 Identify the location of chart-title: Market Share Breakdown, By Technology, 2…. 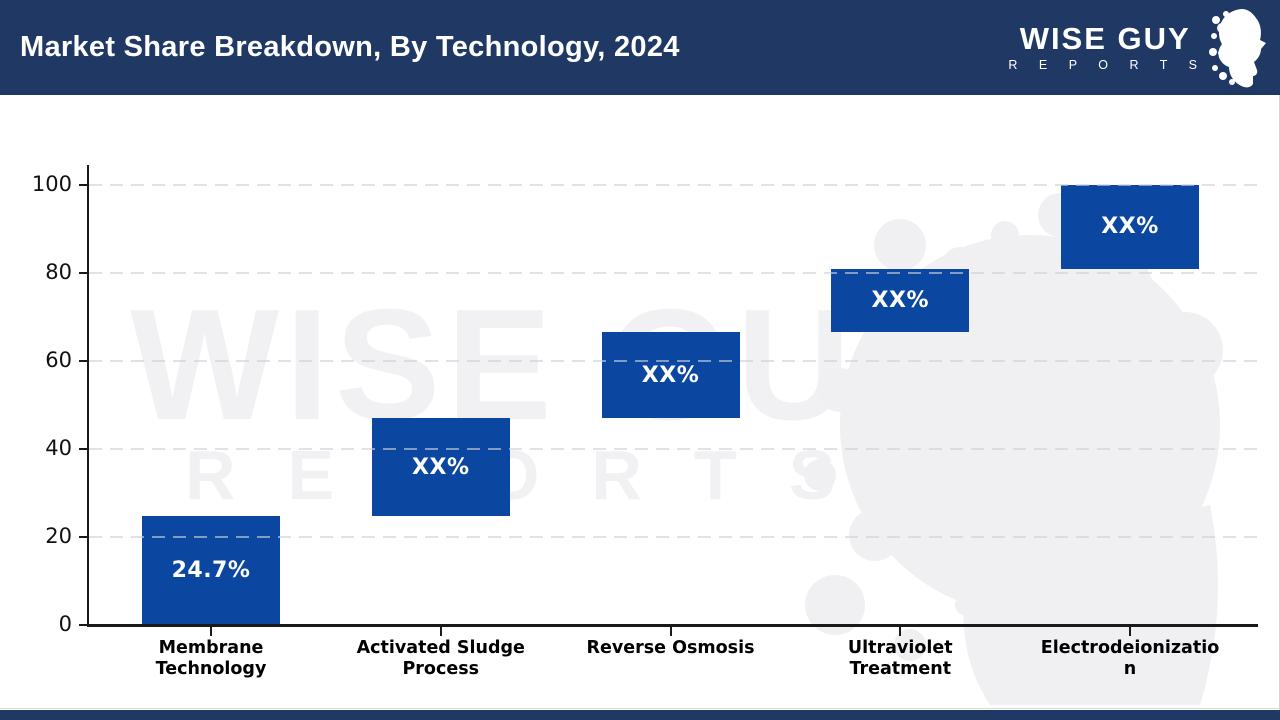
(350, 47).